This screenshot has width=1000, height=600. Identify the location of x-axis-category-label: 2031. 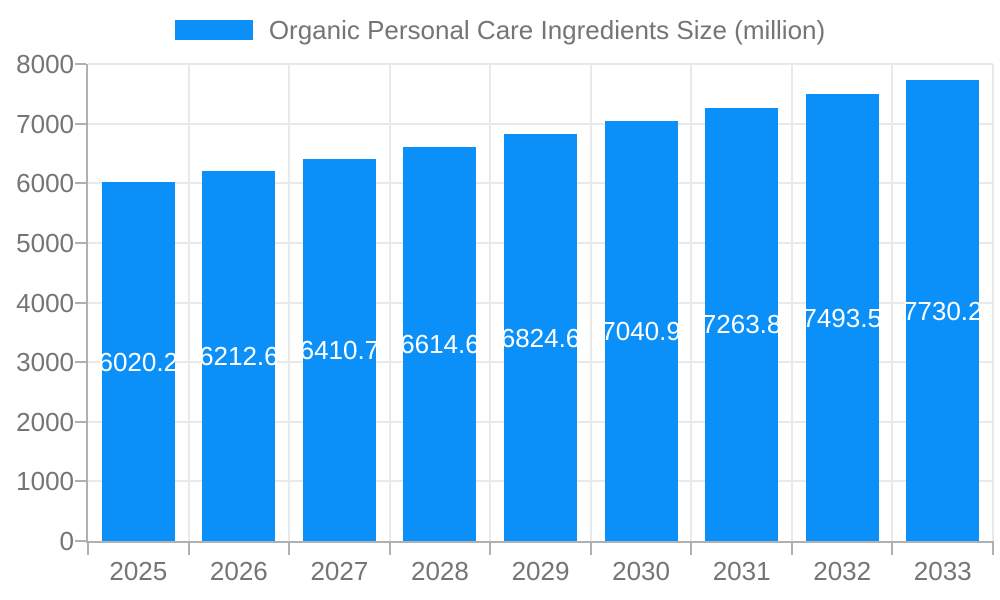
(741, 571).